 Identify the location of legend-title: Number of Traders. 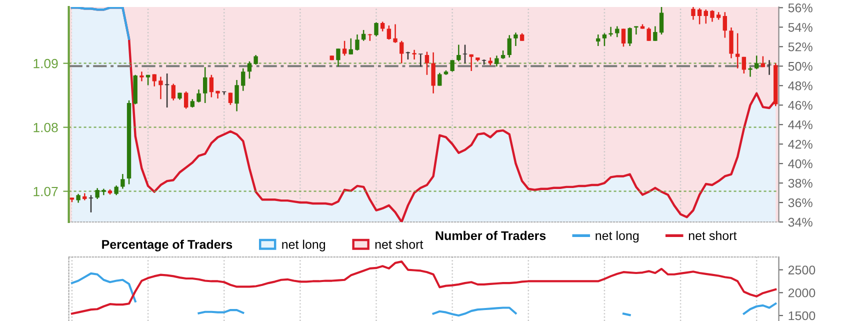
(491, 235).